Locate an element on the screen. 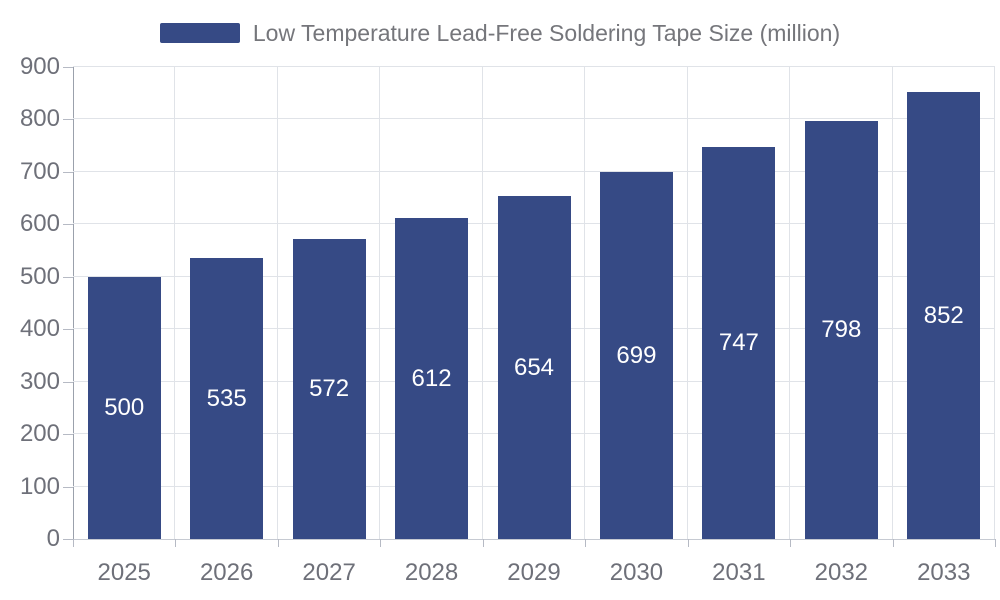  y-axis-tick-label: 500 is located at coordinates (39, 276).